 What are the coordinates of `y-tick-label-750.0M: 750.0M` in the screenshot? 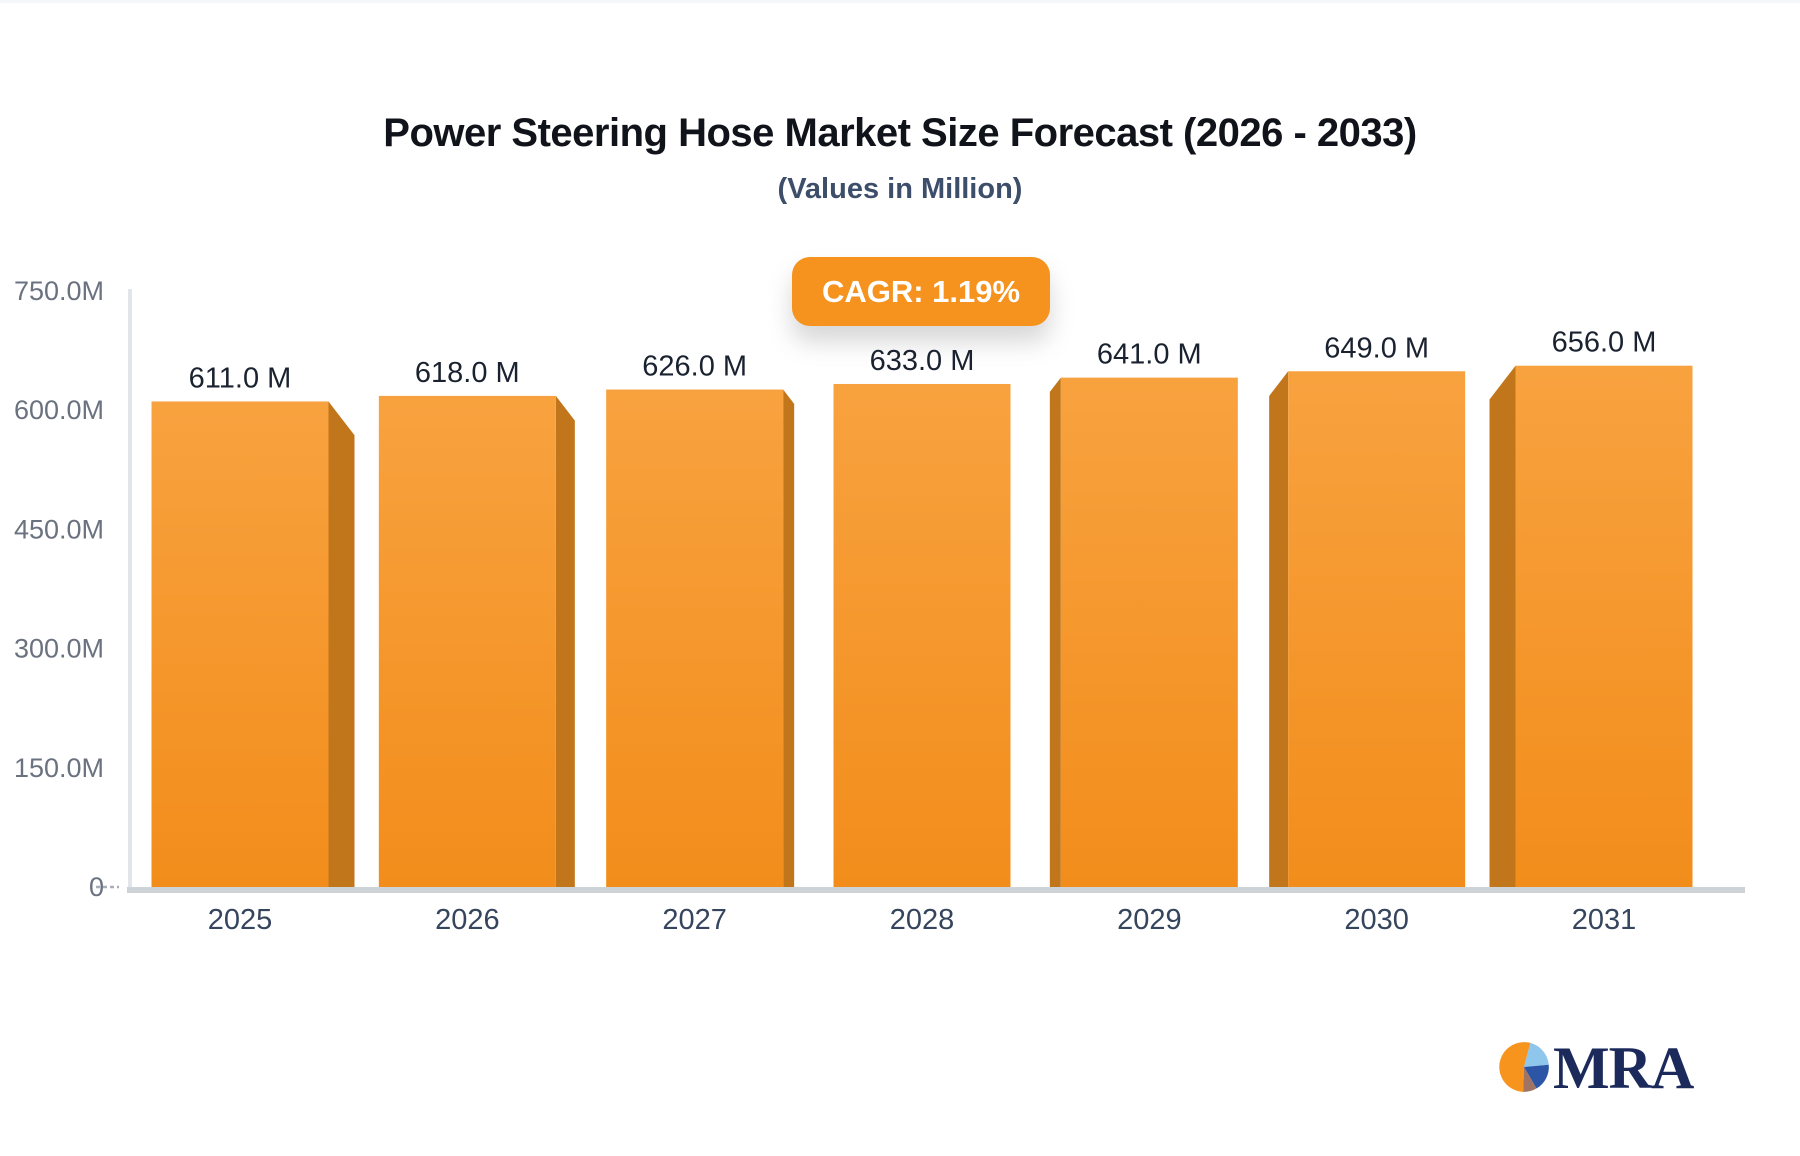 It's located at (59, 291).